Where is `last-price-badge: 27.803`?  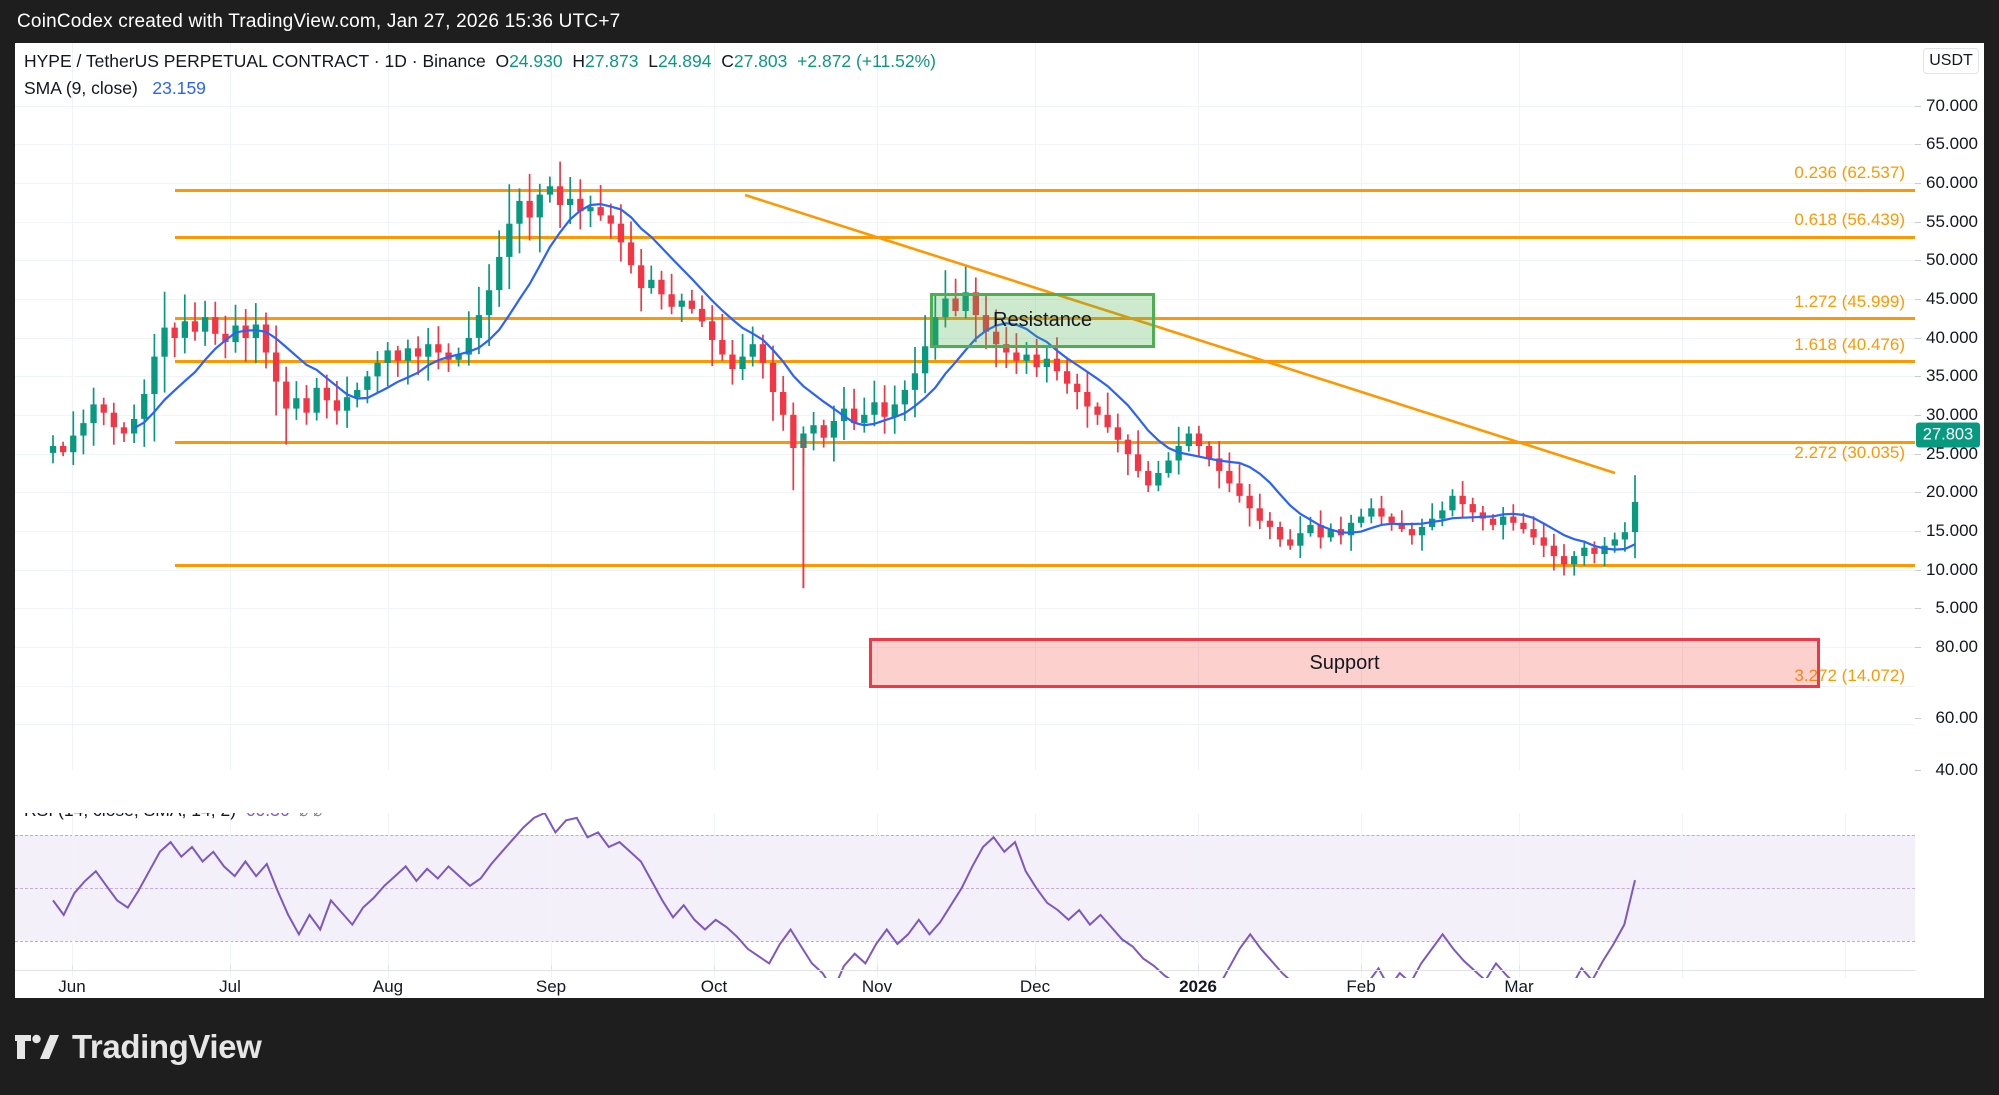 last-price-badge: 27.803 is located at coordinates (1948, 435).